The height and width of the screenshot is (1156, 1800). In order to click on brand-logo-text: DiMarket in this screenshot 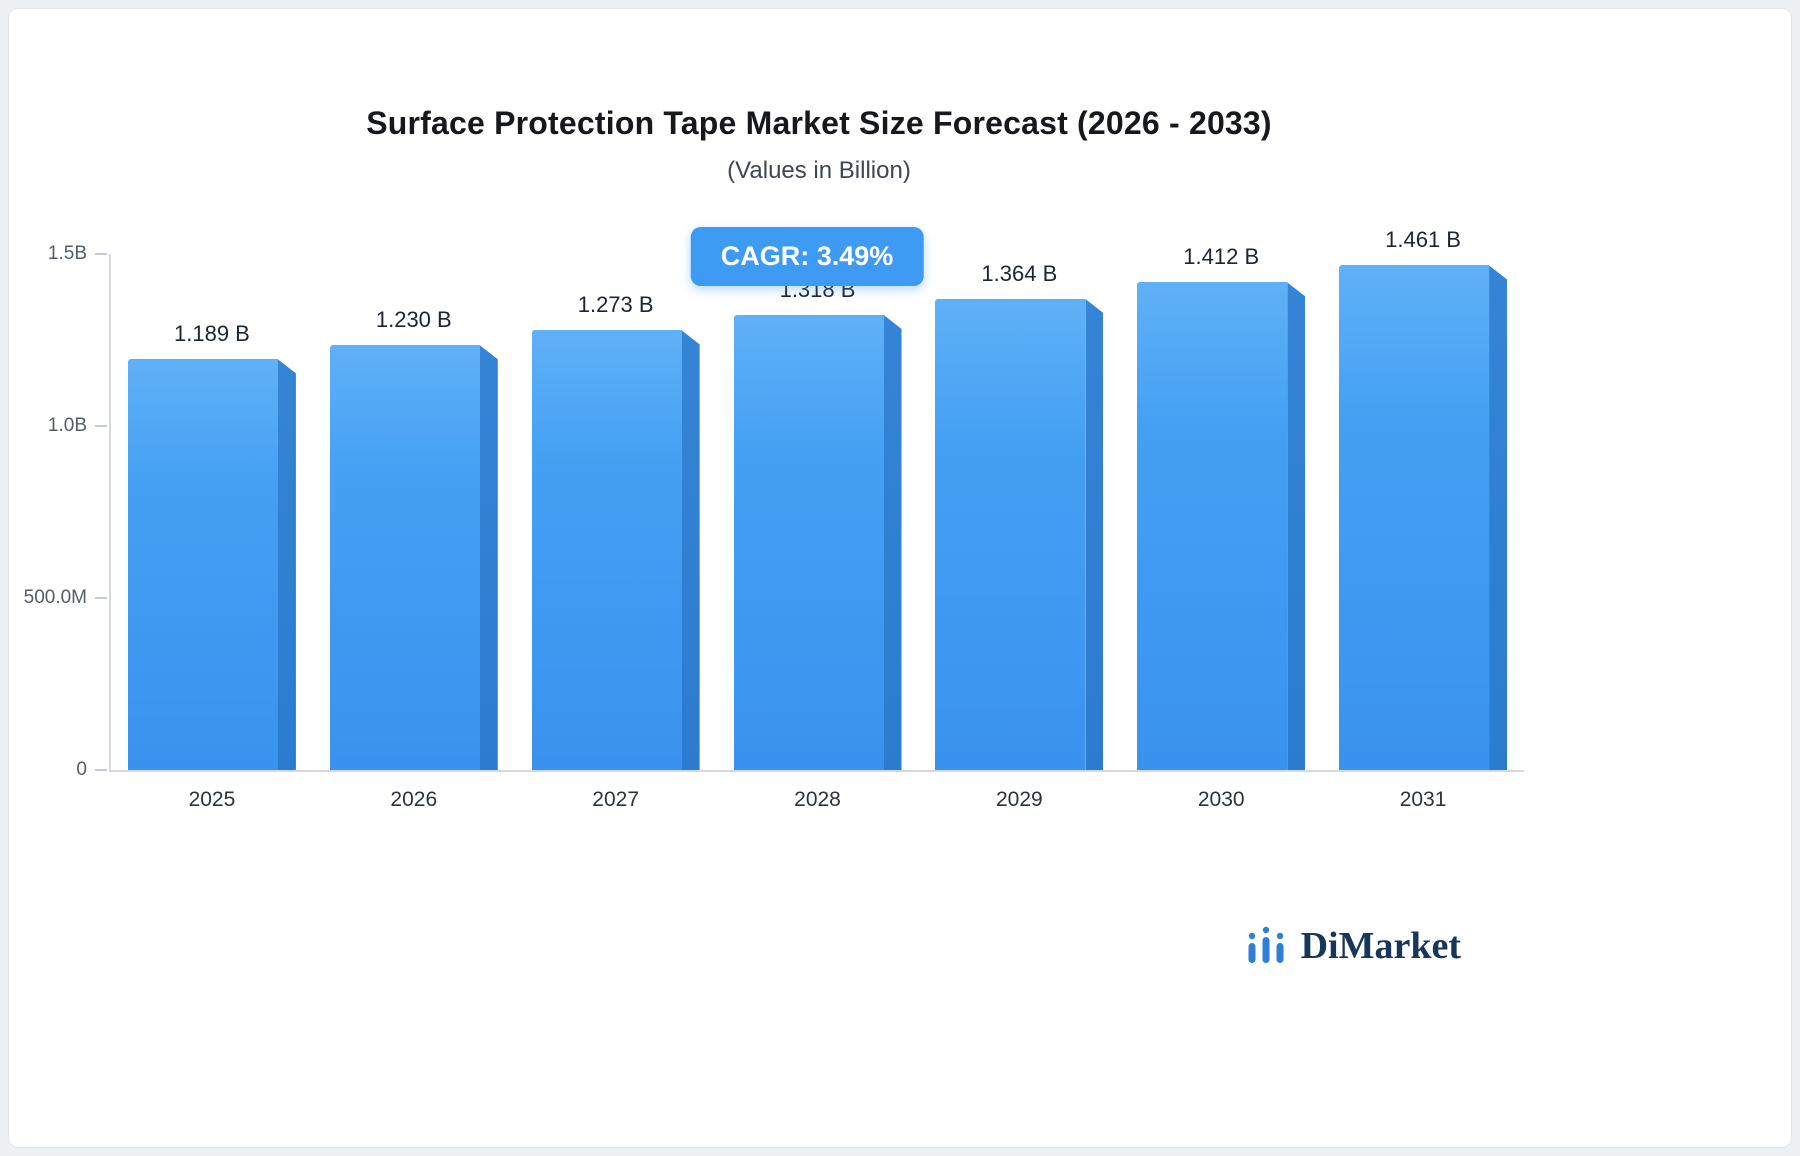, I will do `click(1380, 946)`.